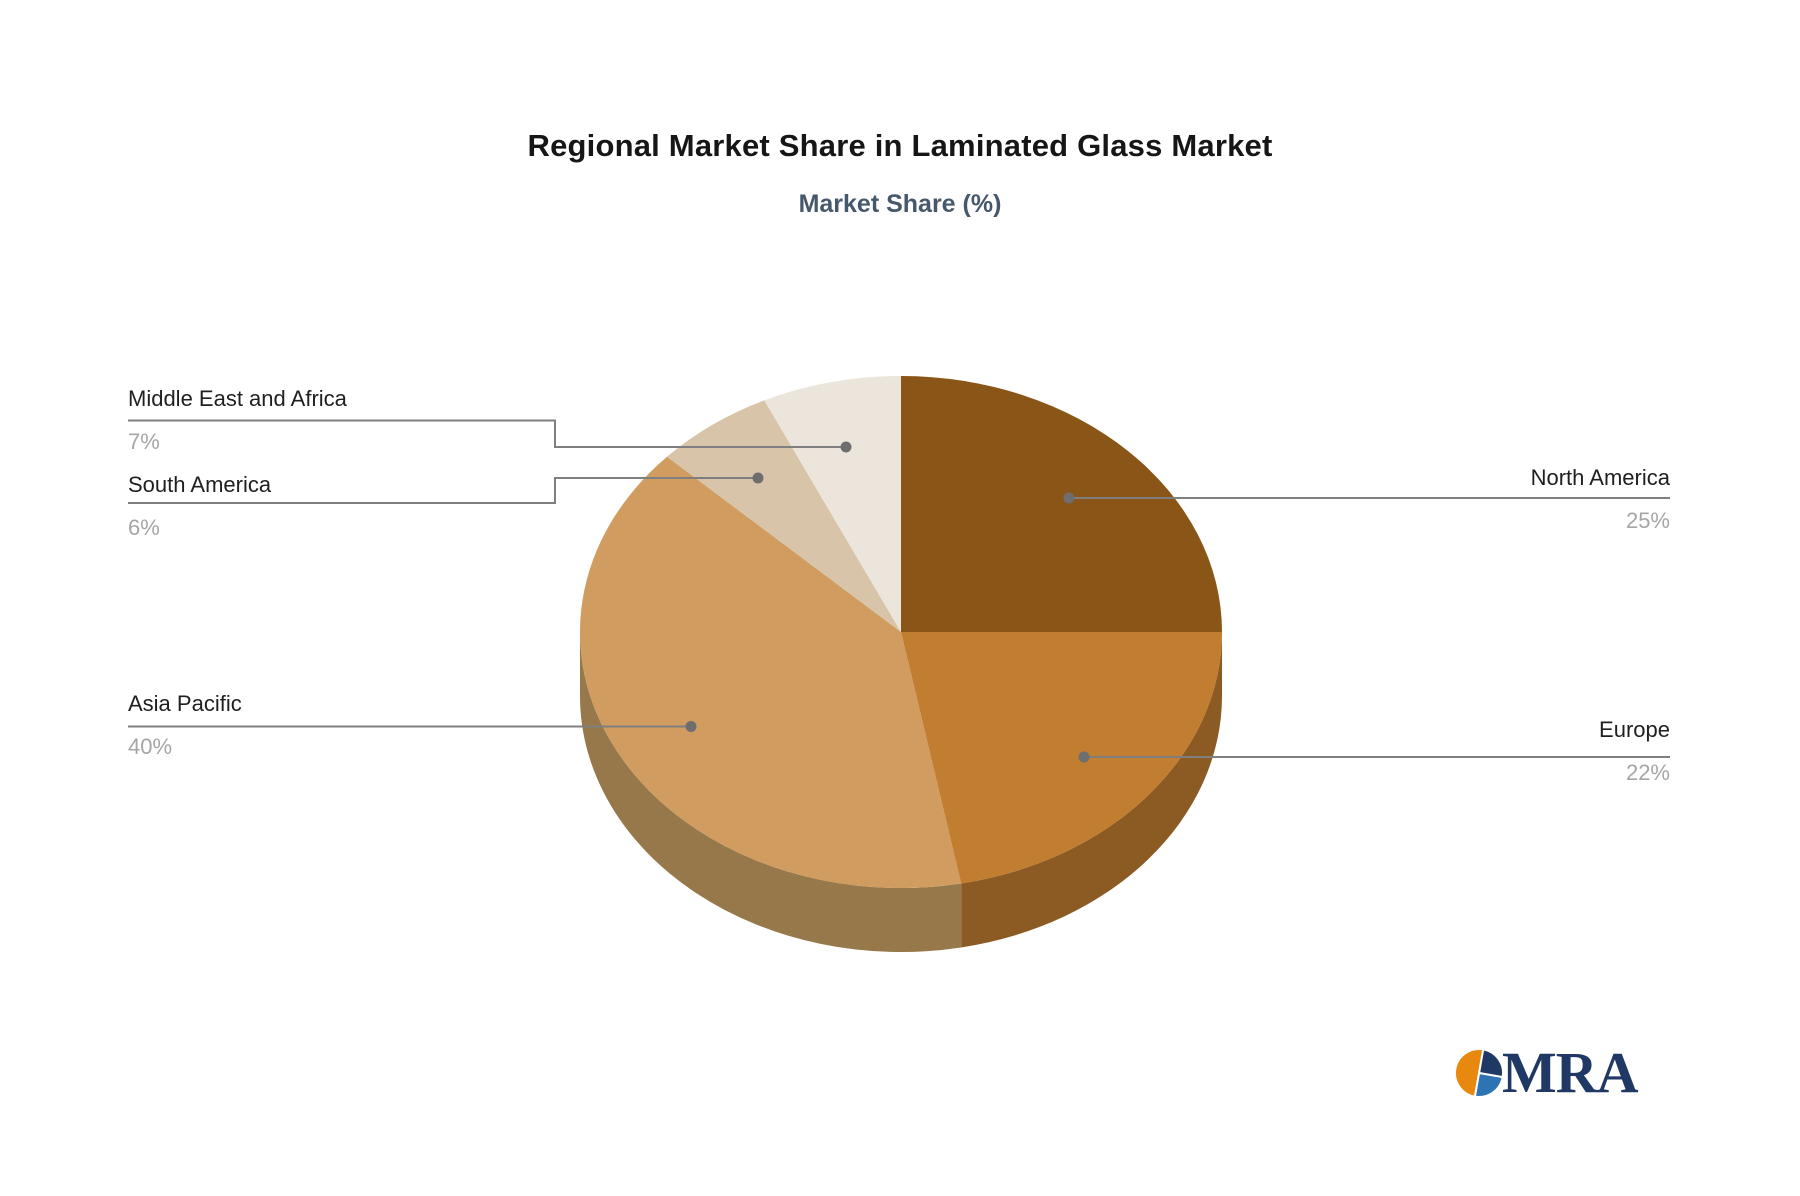 The image size is (1800, 1196). I want to click on slice-label-percent: 6%, so click(144, 527).